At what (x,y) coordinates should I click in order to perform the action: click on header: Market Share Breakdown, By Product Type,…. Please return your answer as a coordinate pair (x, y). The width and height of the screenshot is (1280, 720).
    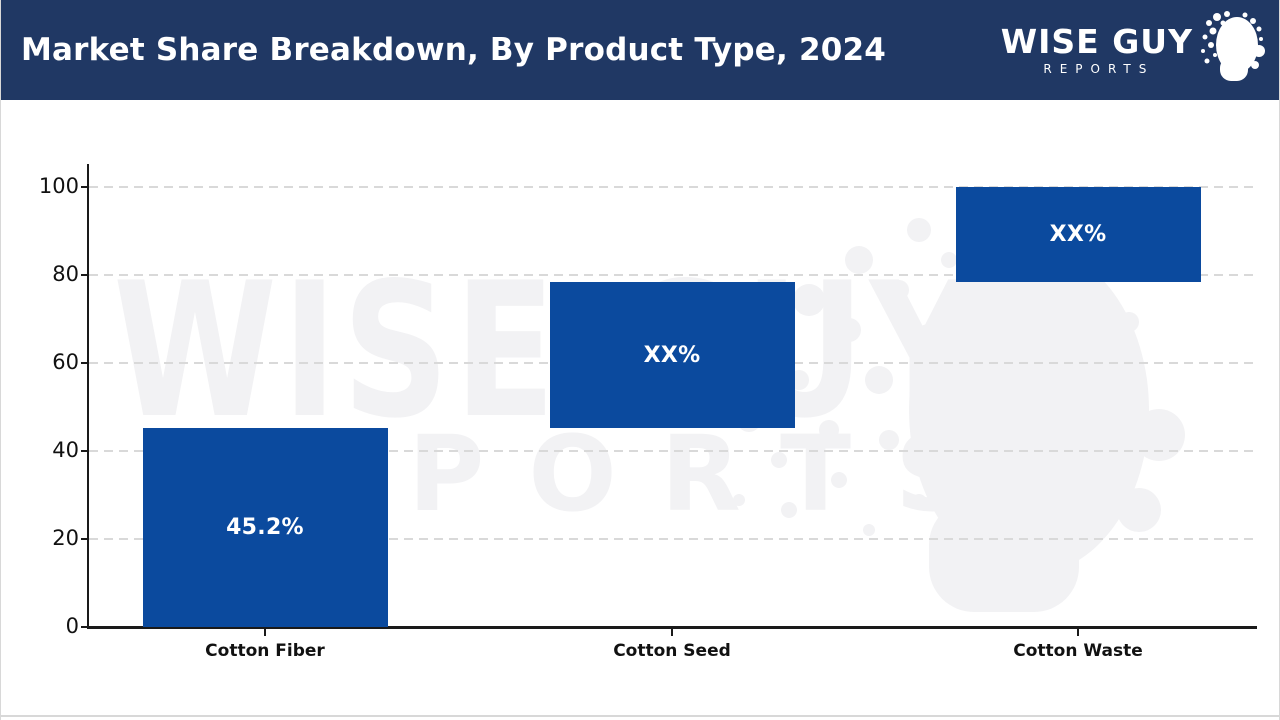
    Looking at the image, I should click on (640, 50).